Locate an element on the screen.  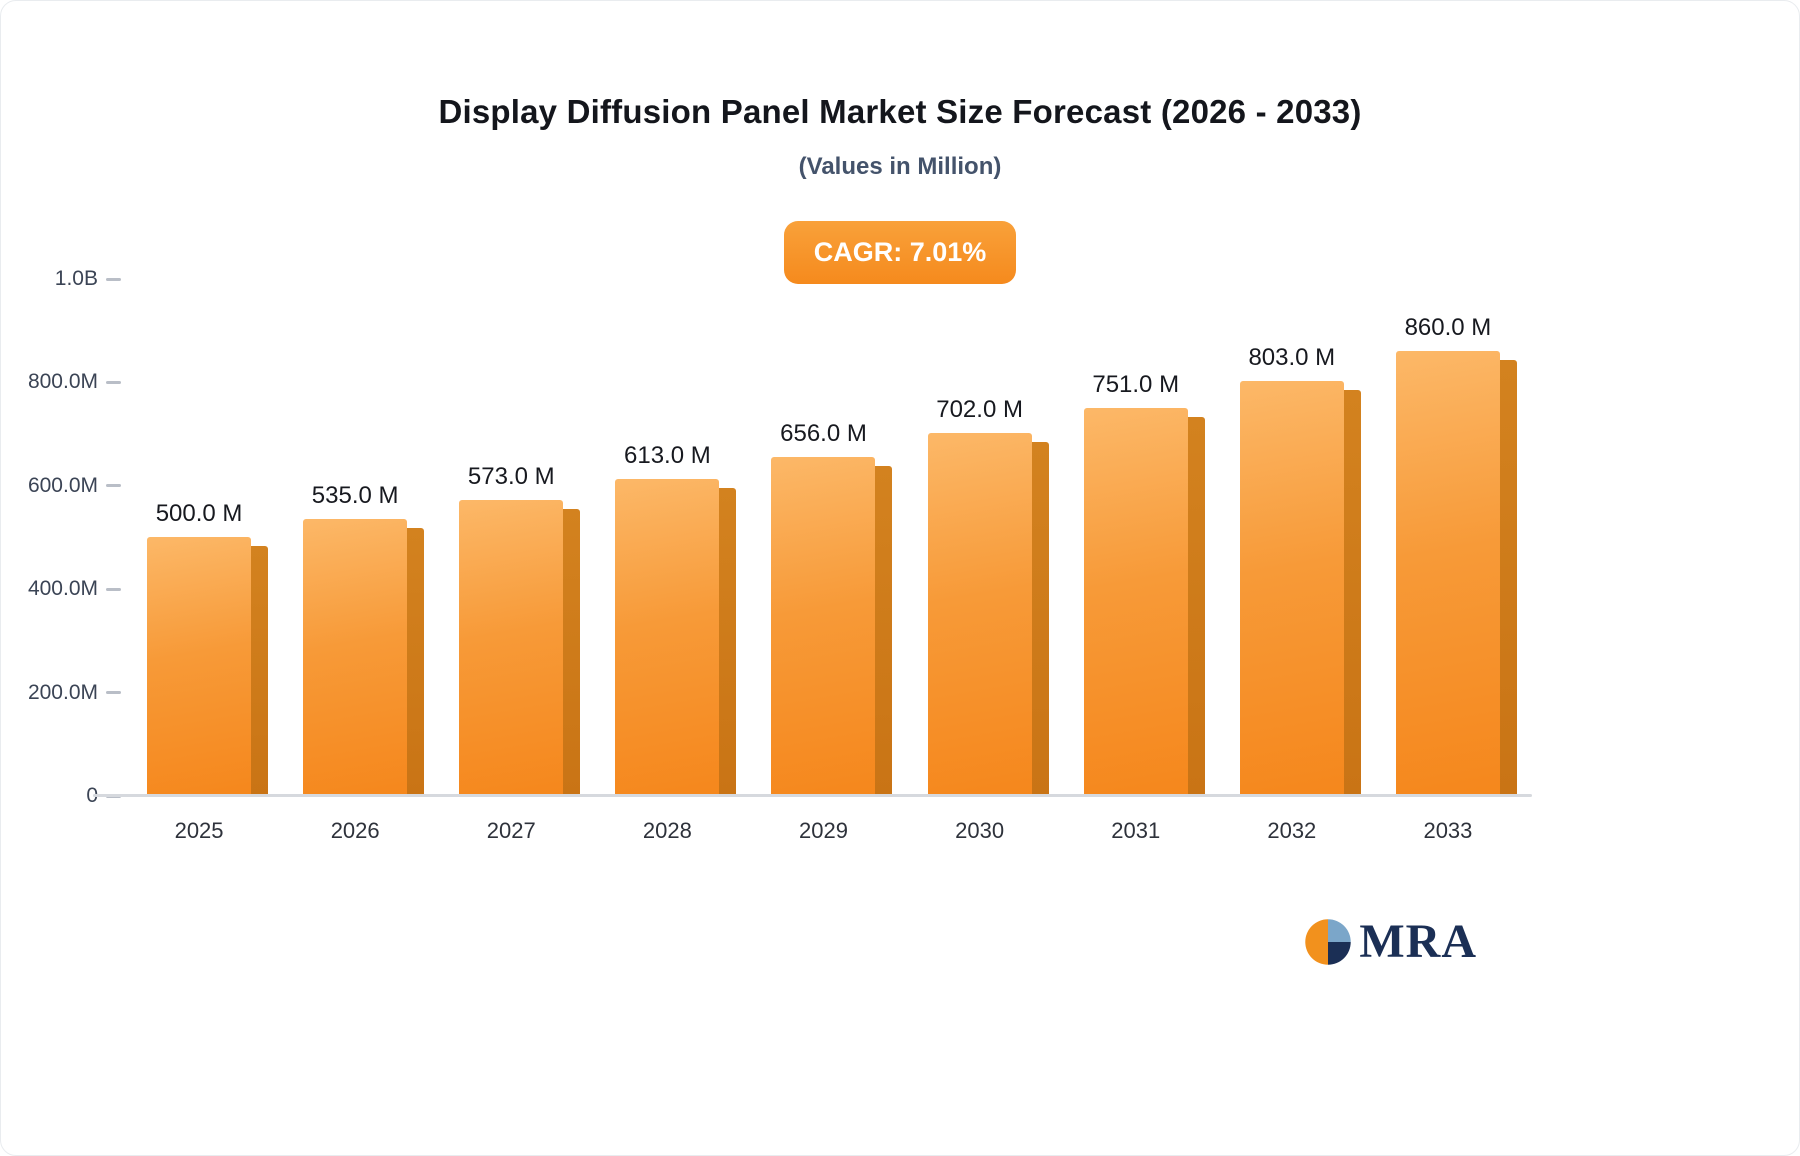
y-axis-tick: 1.0B is located at coordinates (67, 279).